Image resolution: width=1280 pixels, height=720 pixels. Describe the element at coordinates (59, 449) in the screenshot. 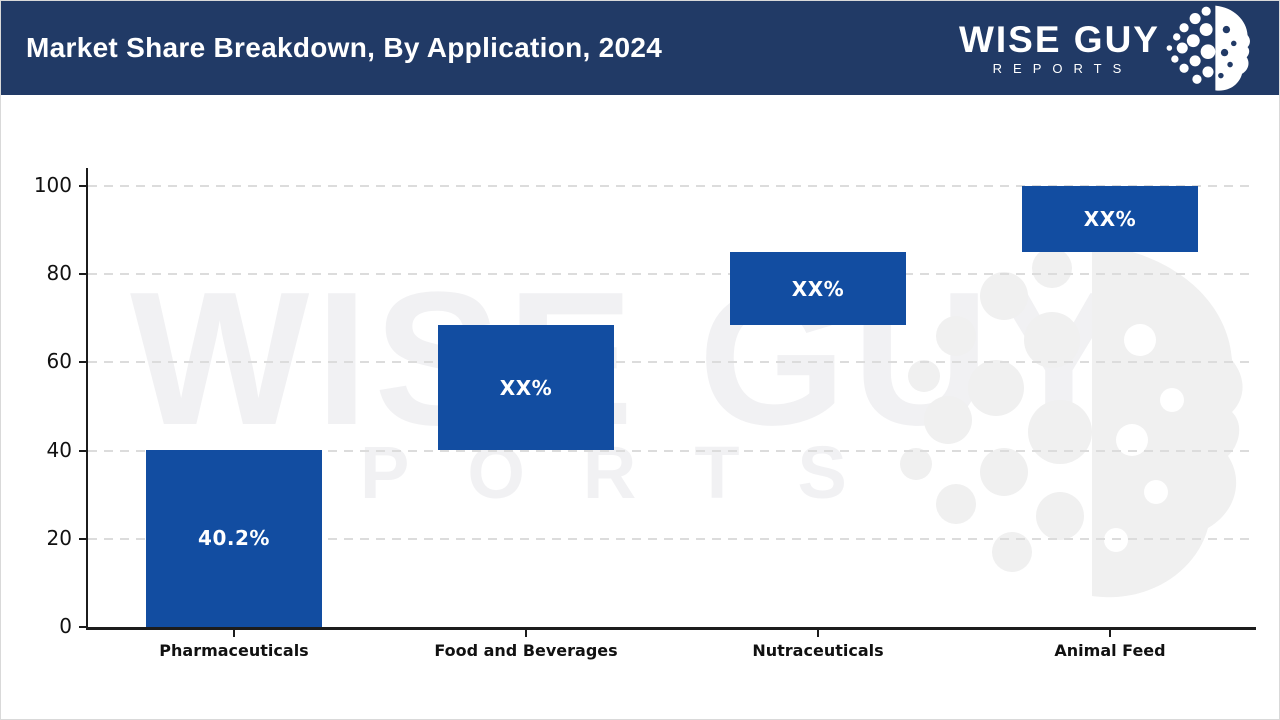

I see `y-tick-label-40: 40` at that location.